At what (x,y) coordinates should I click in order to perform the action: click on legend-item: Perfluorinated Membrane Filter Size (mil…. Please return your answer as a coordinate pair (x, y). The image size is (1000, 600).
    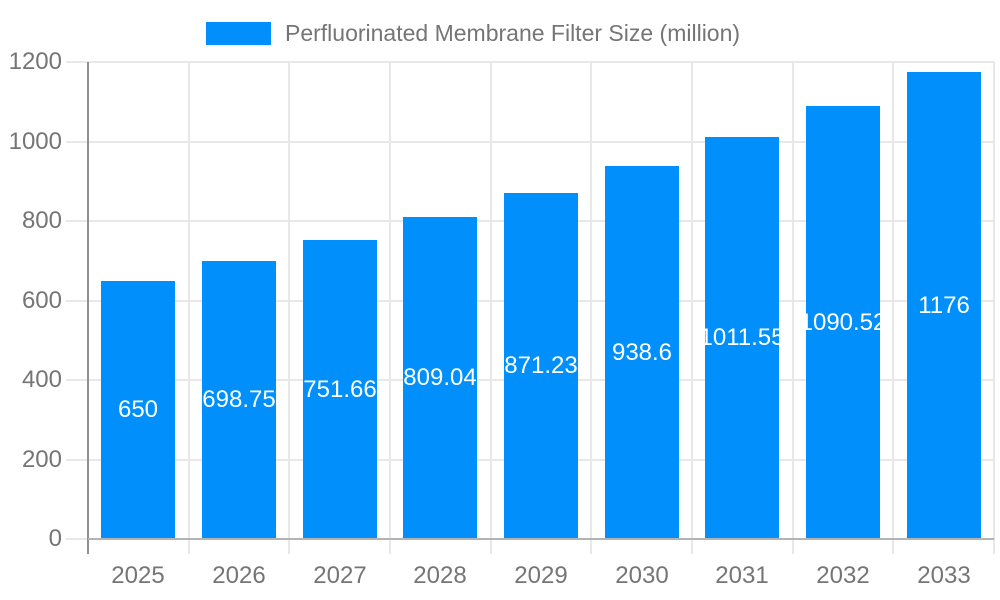
    Looking at the image, I should click on (473, 33).